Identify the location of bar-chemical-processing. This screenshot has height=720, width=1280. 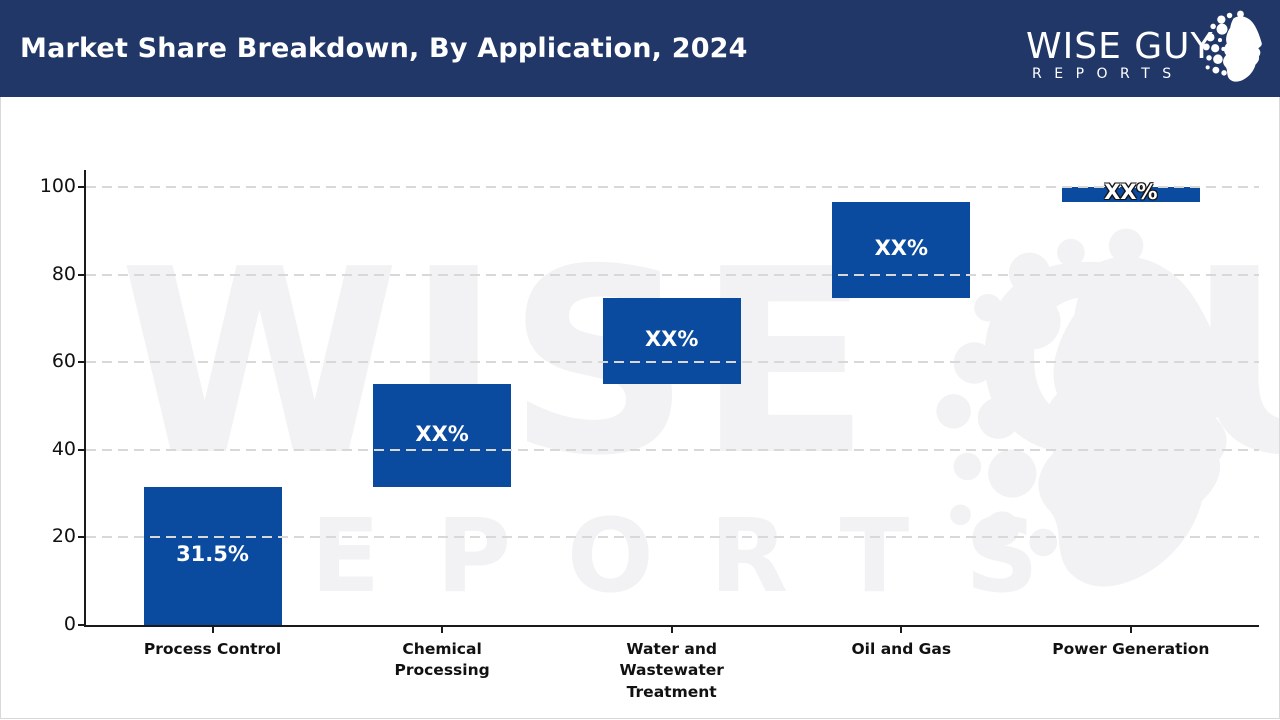
(442, 436).